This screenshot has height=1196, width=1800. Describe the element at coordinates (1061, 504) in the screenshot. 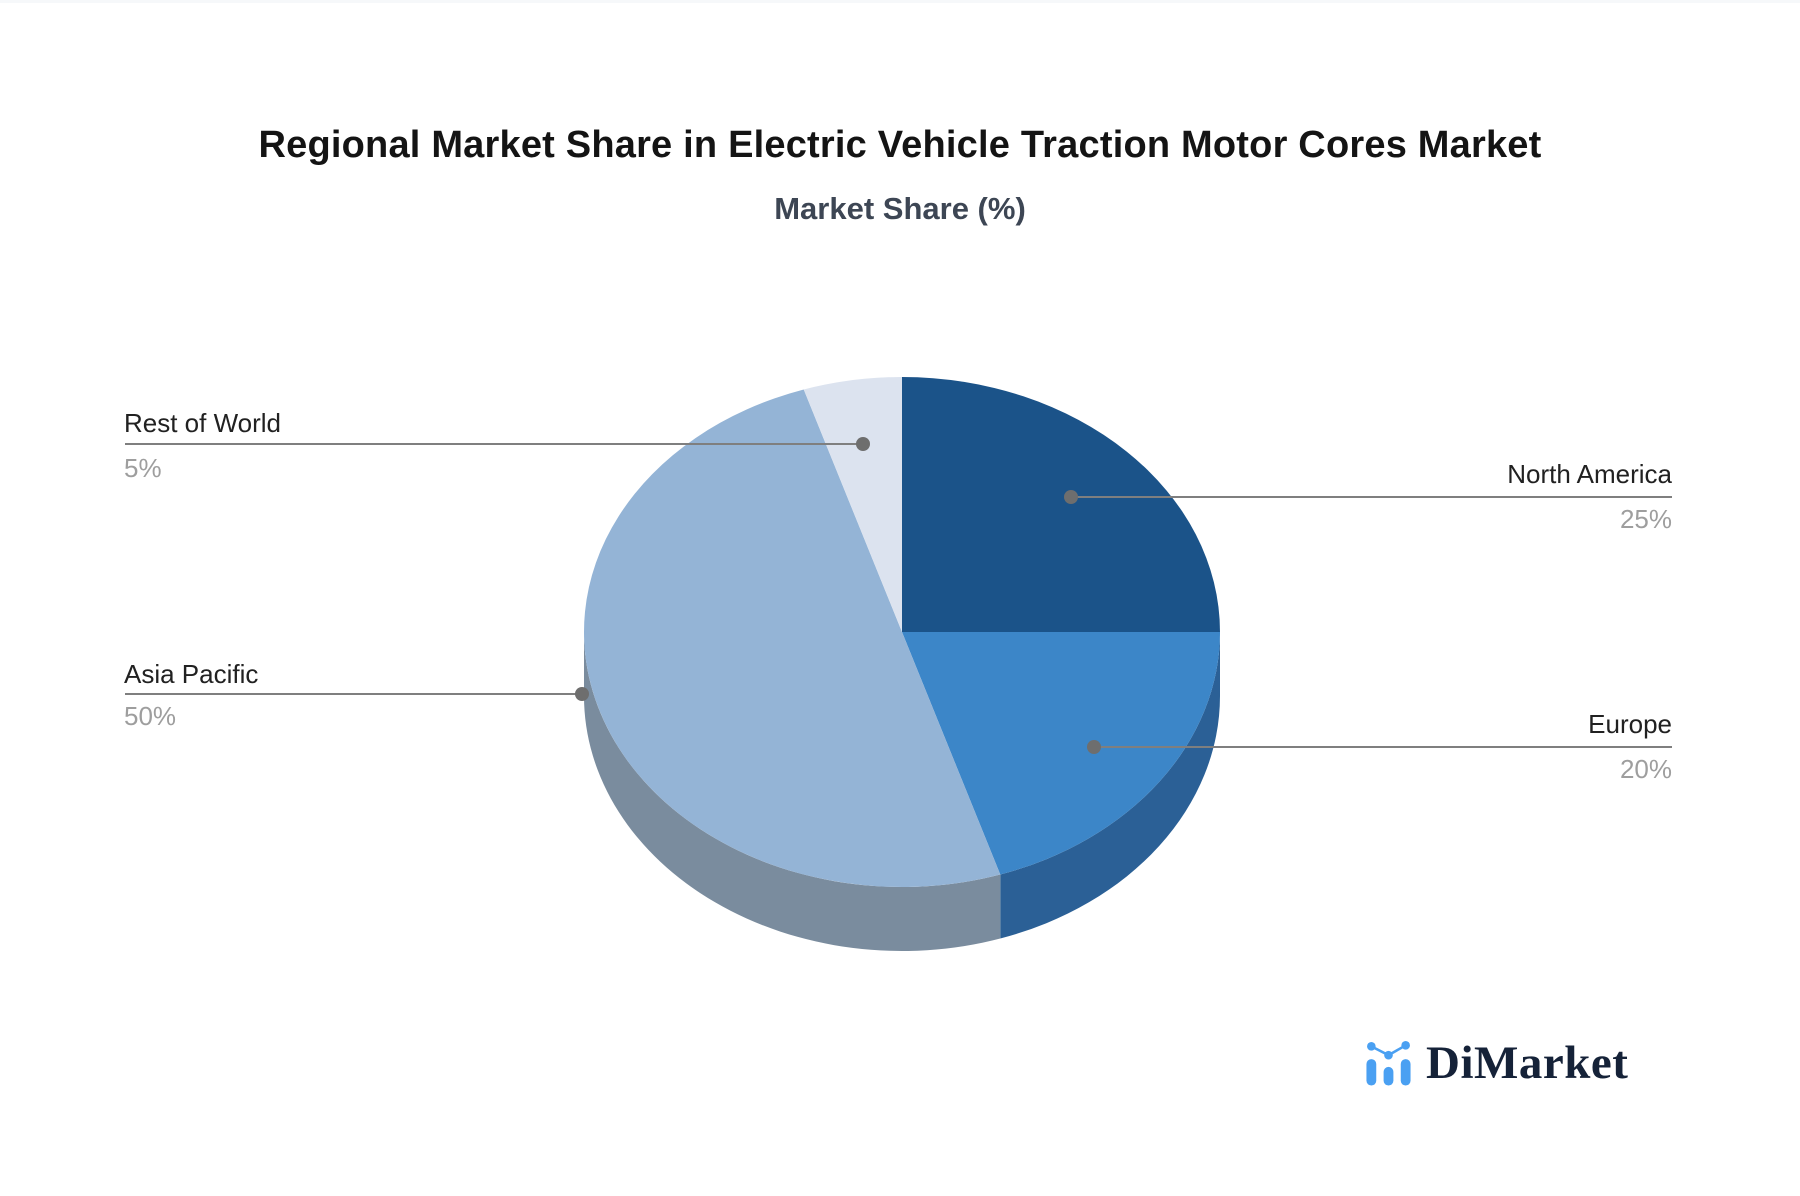

I see `pie-slice-north-america` at that location.